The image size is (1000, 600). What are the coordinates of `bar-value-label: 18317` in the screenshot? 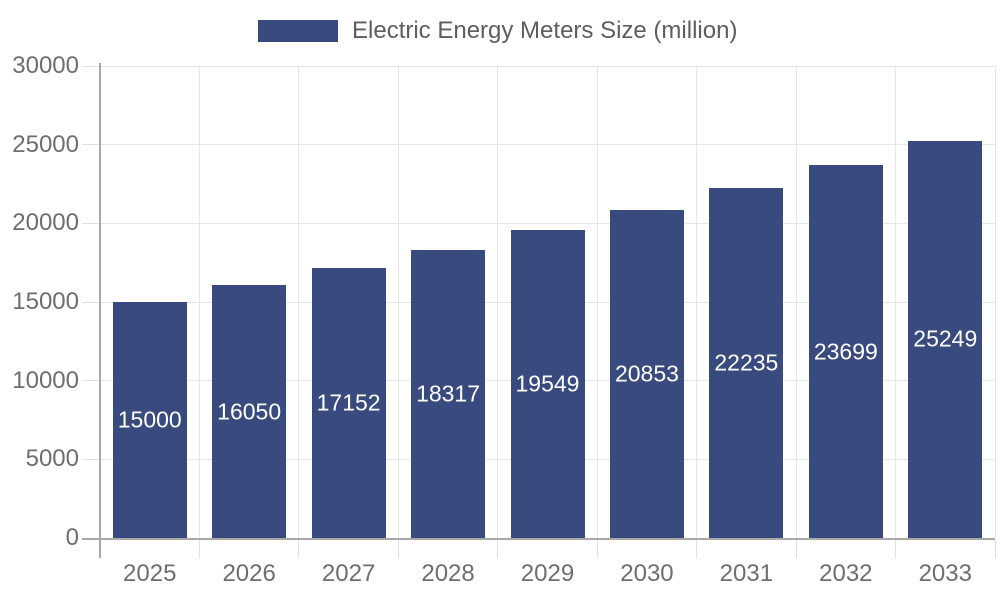 It's located at (448, 393).